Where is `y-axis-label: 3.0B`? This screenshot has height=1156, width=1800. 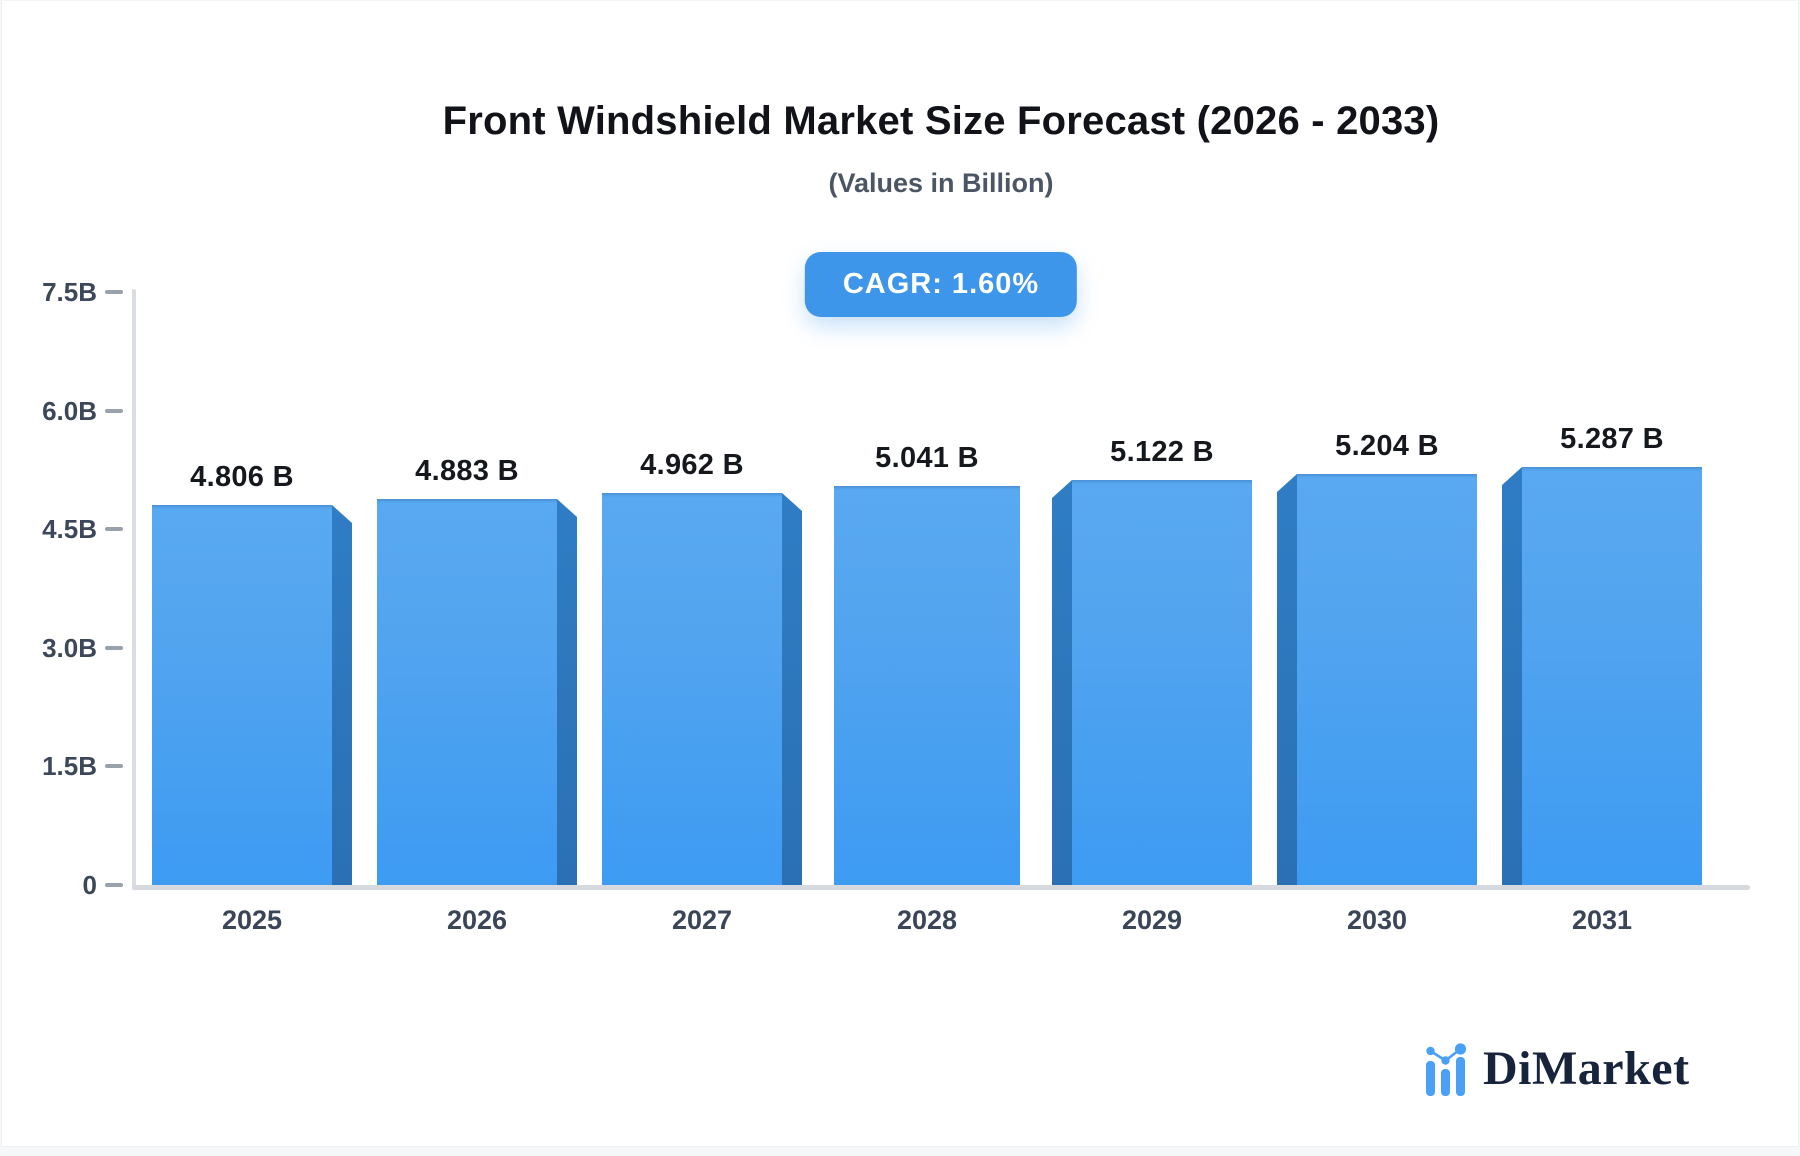 y-axis-label: 3.0B is located at coordinates (69, 647).